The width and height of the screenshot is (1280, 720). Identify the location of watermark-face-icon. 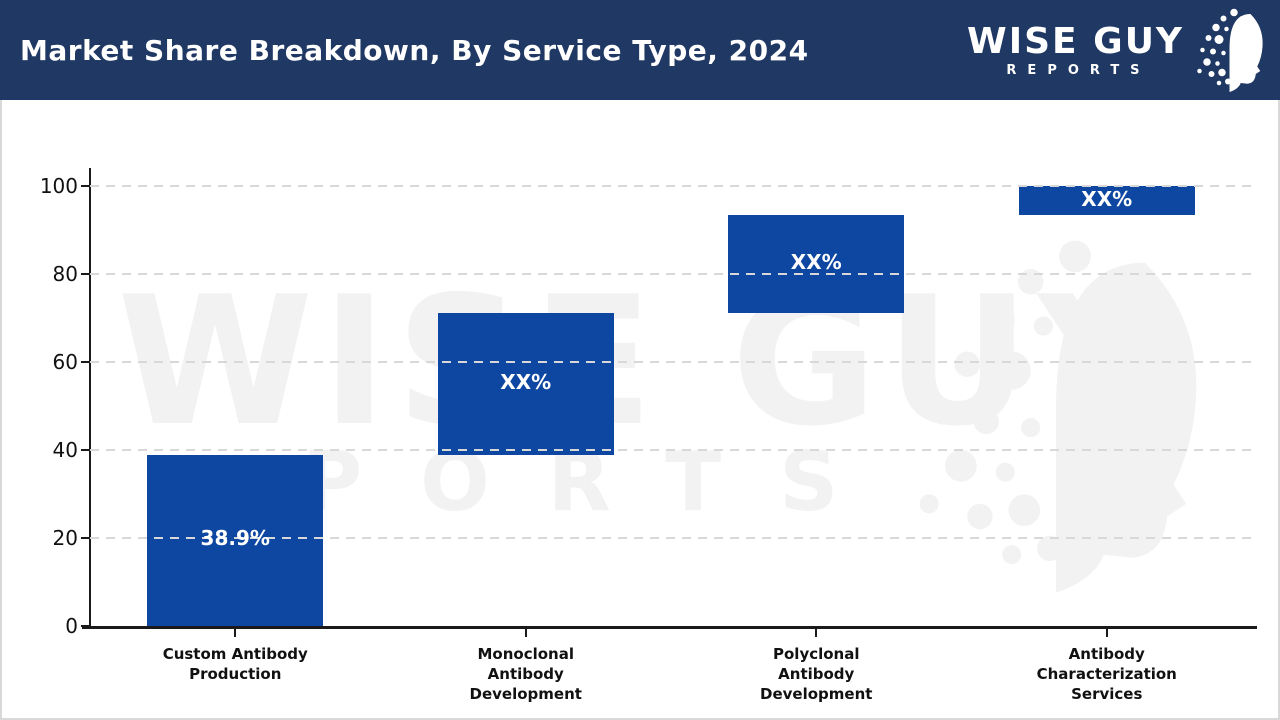
(1058, 416).